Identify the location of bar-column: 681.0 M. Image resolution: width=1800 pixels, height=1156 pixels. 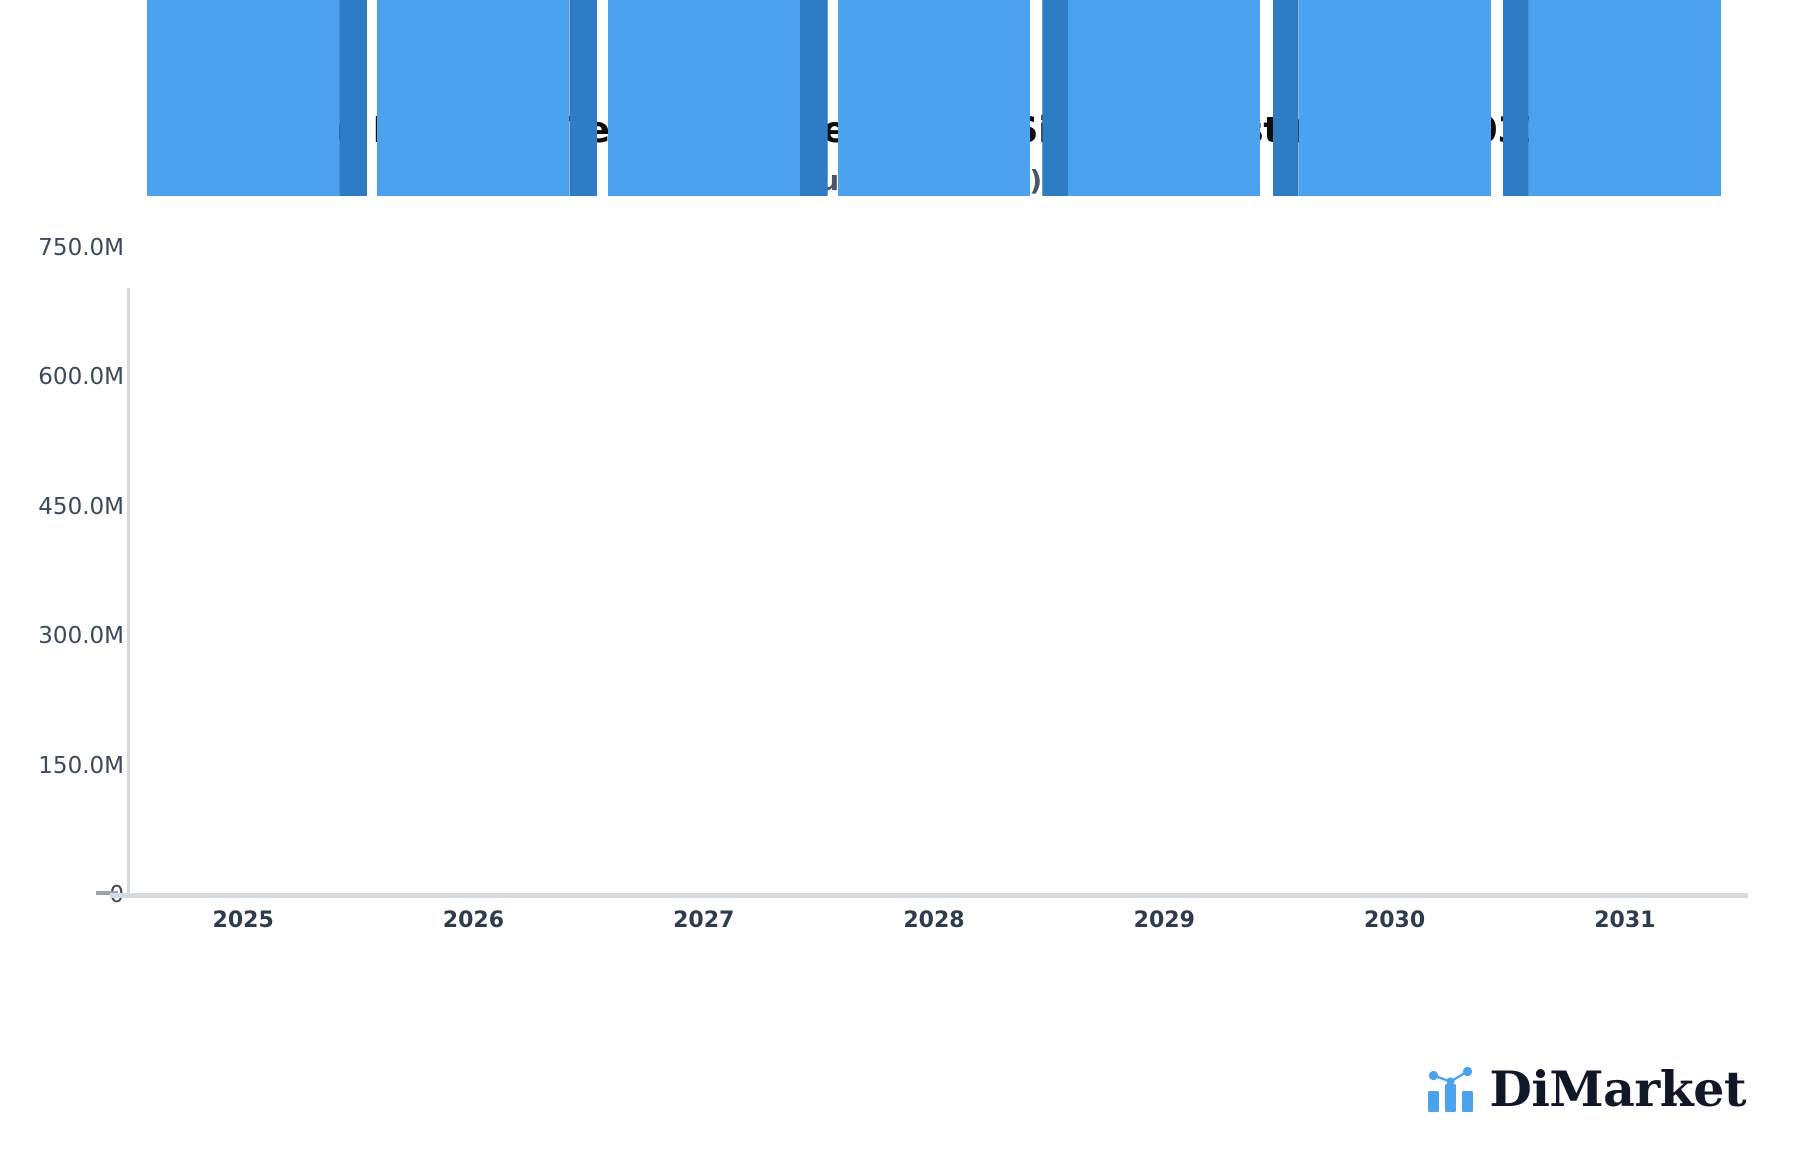
(934, 98).